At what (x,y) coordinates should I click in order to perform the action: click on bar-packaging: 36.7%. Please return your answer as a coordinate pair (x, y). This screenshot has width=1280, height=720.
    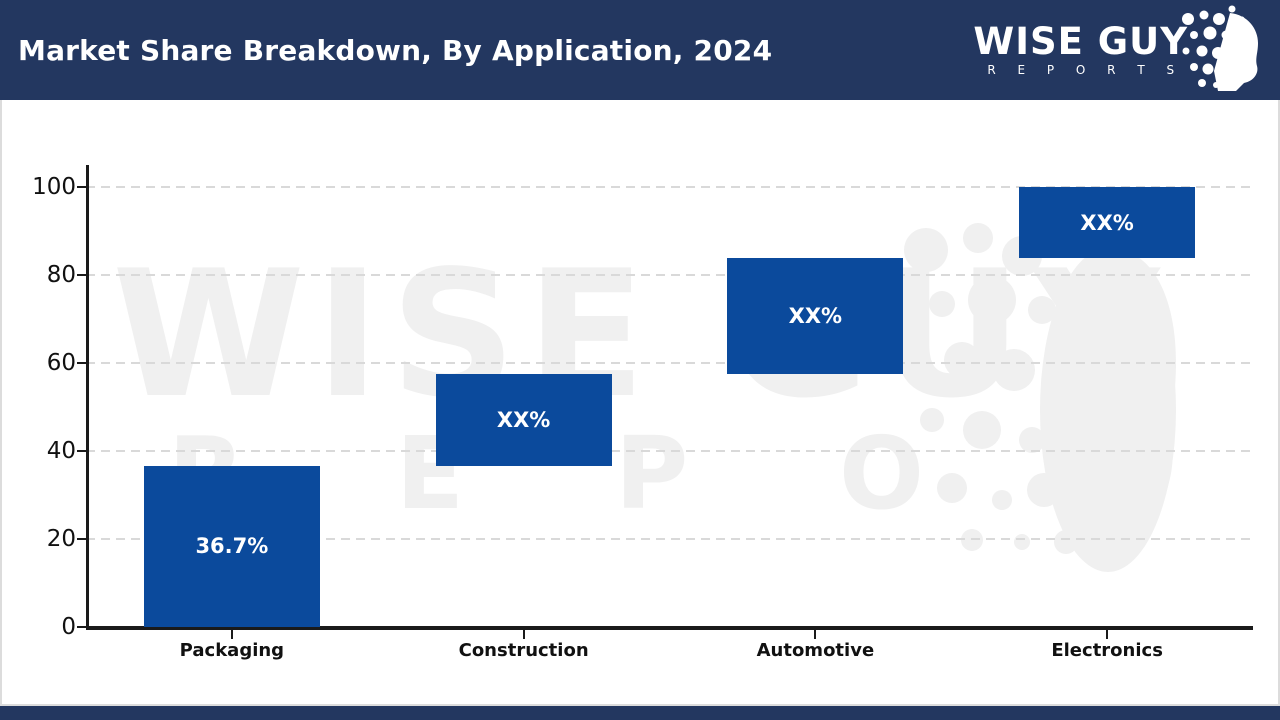
    Looking at the image, I should click on (231, 546).